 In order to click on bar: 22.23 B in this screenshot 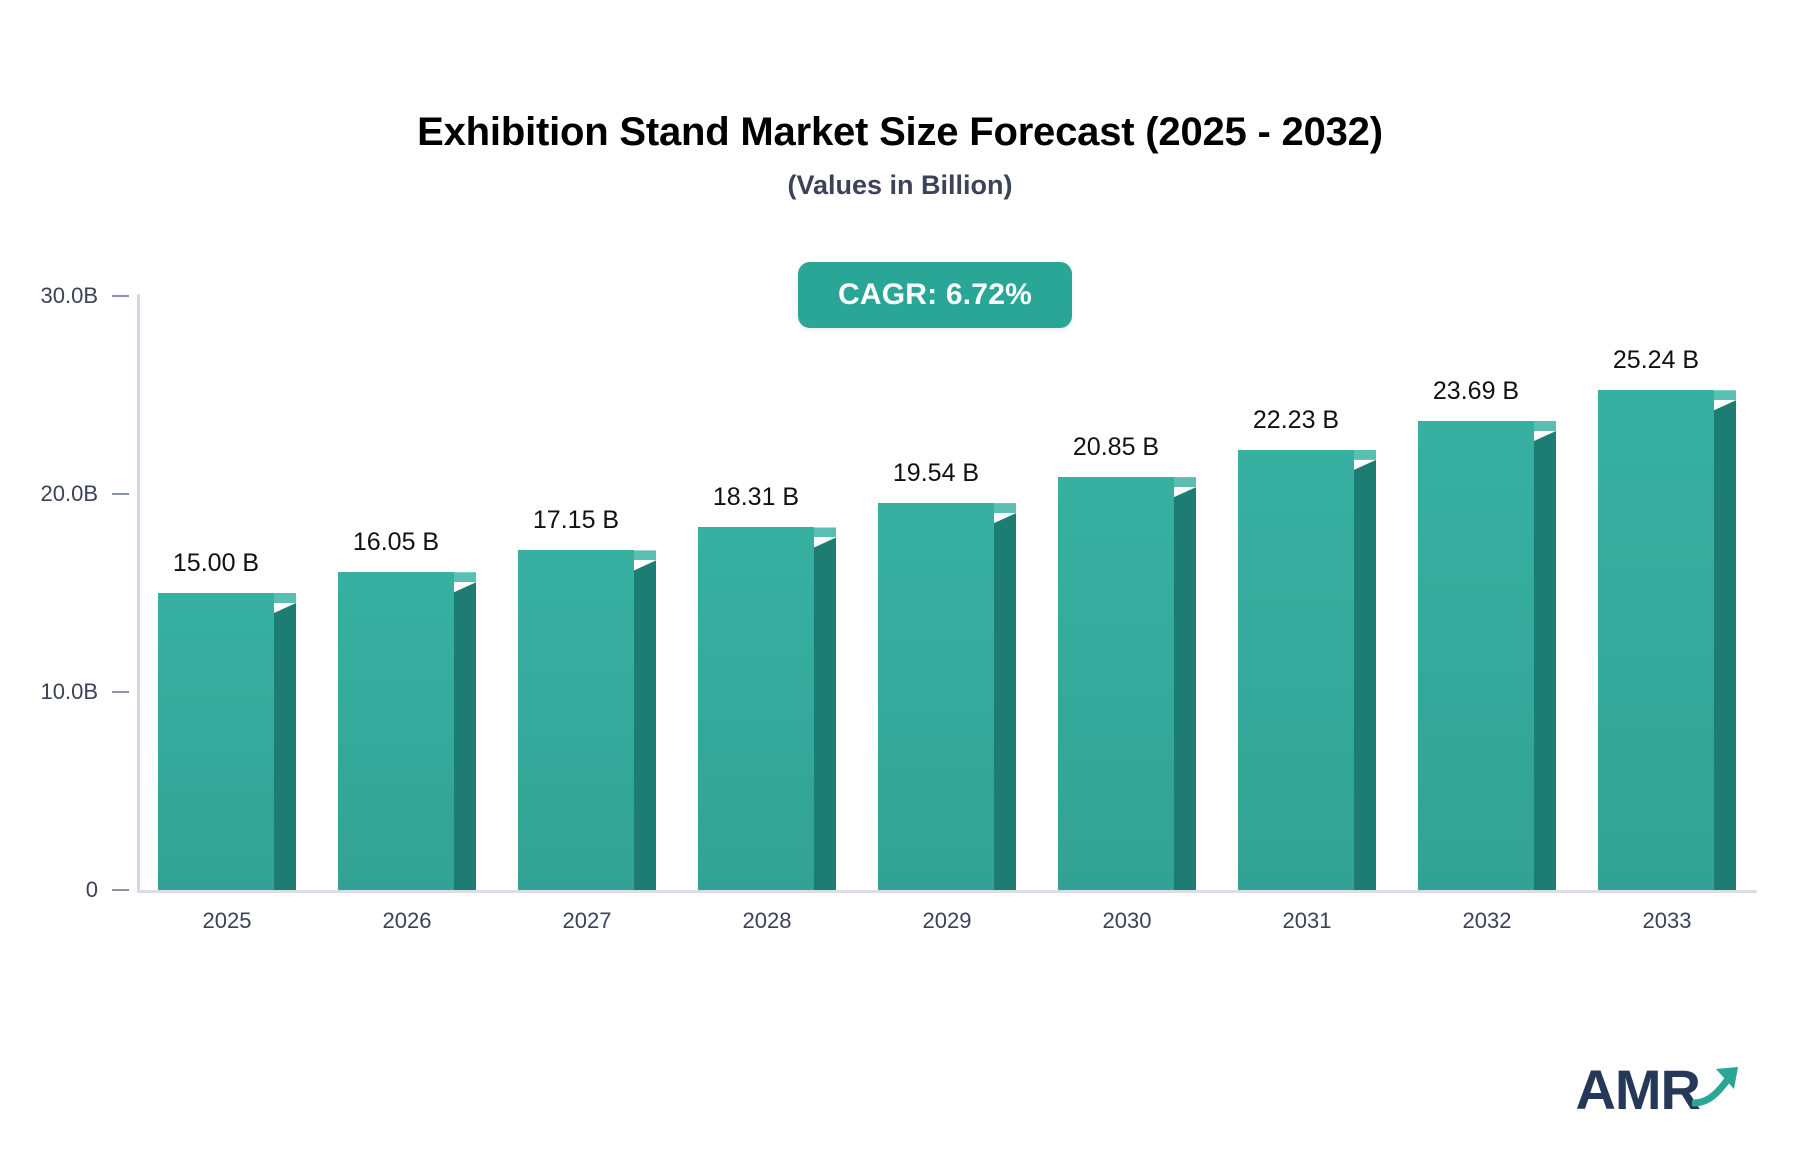, I will do `click(1307, 648)`.